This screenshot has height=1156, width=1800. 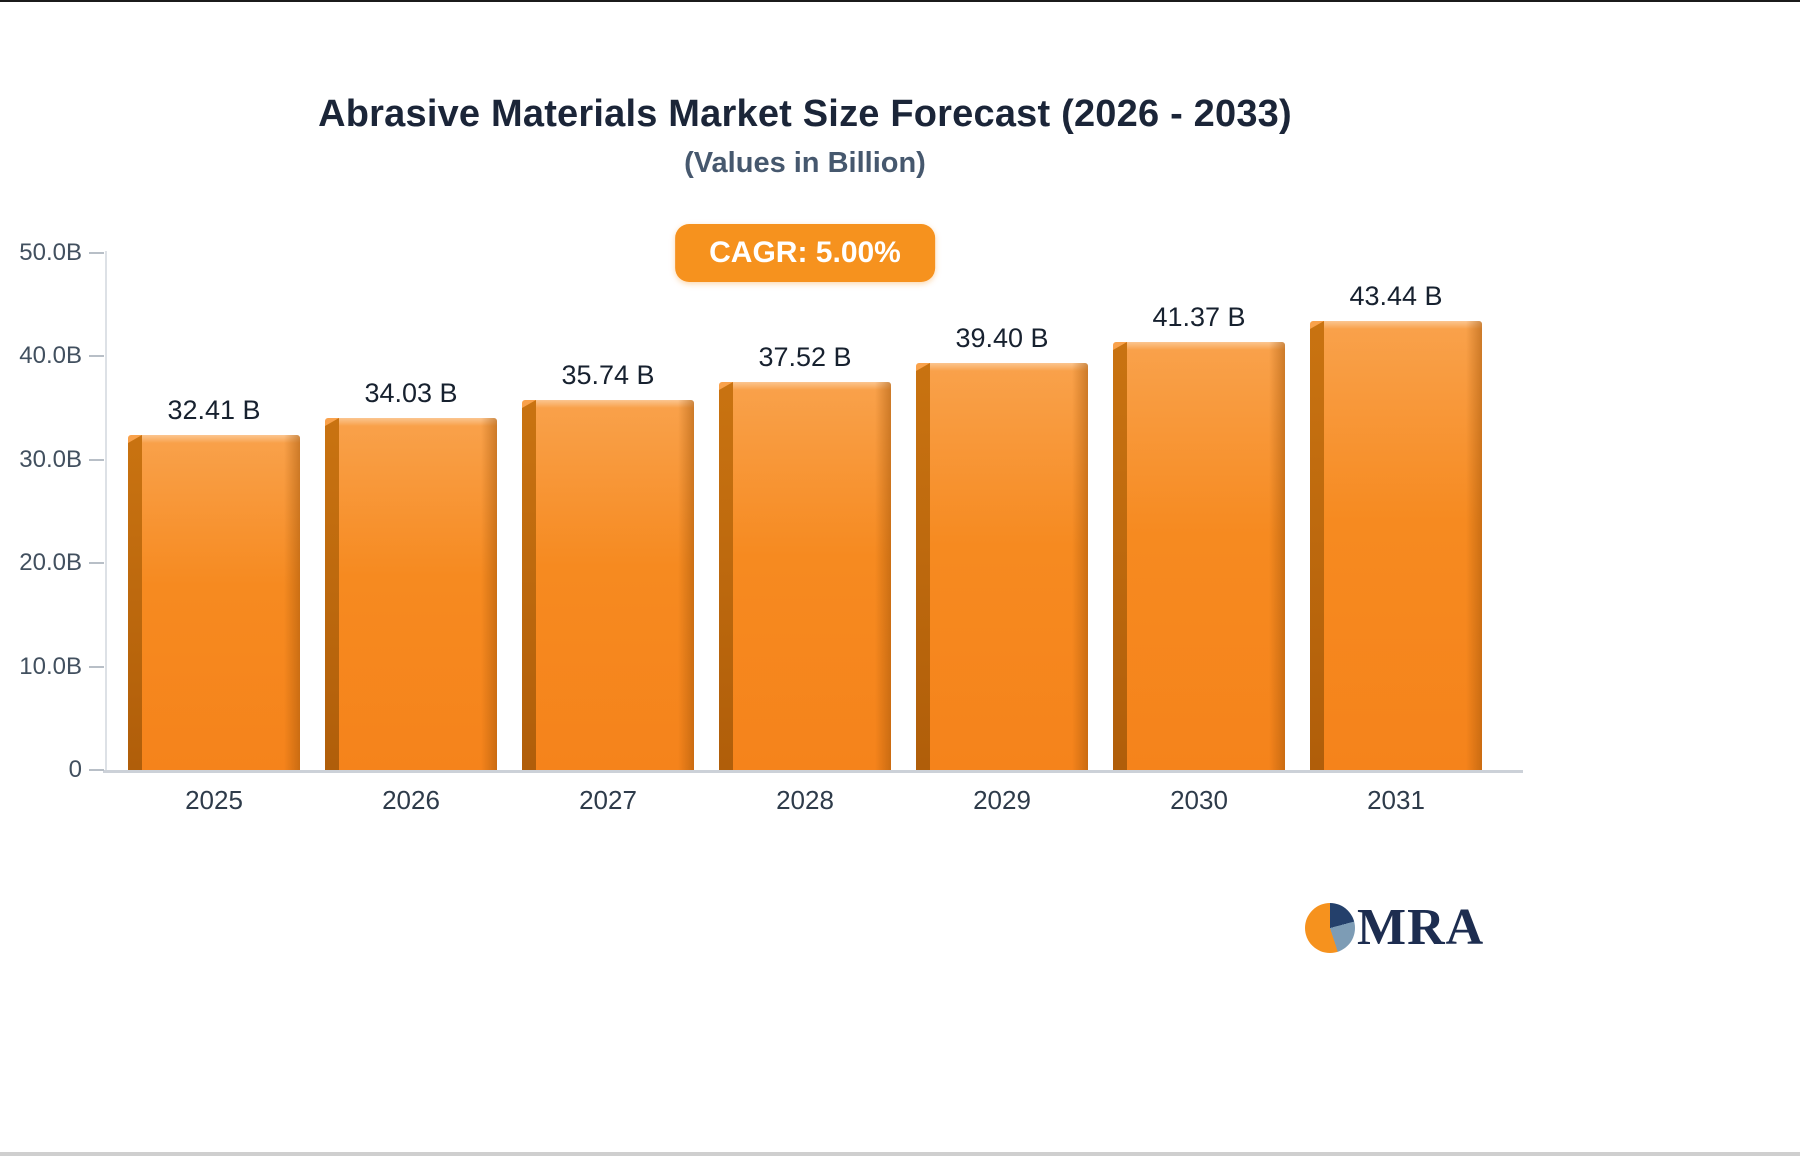 I want to click on bar-value-label: 43.44 B, so click(x=1396, y=296).